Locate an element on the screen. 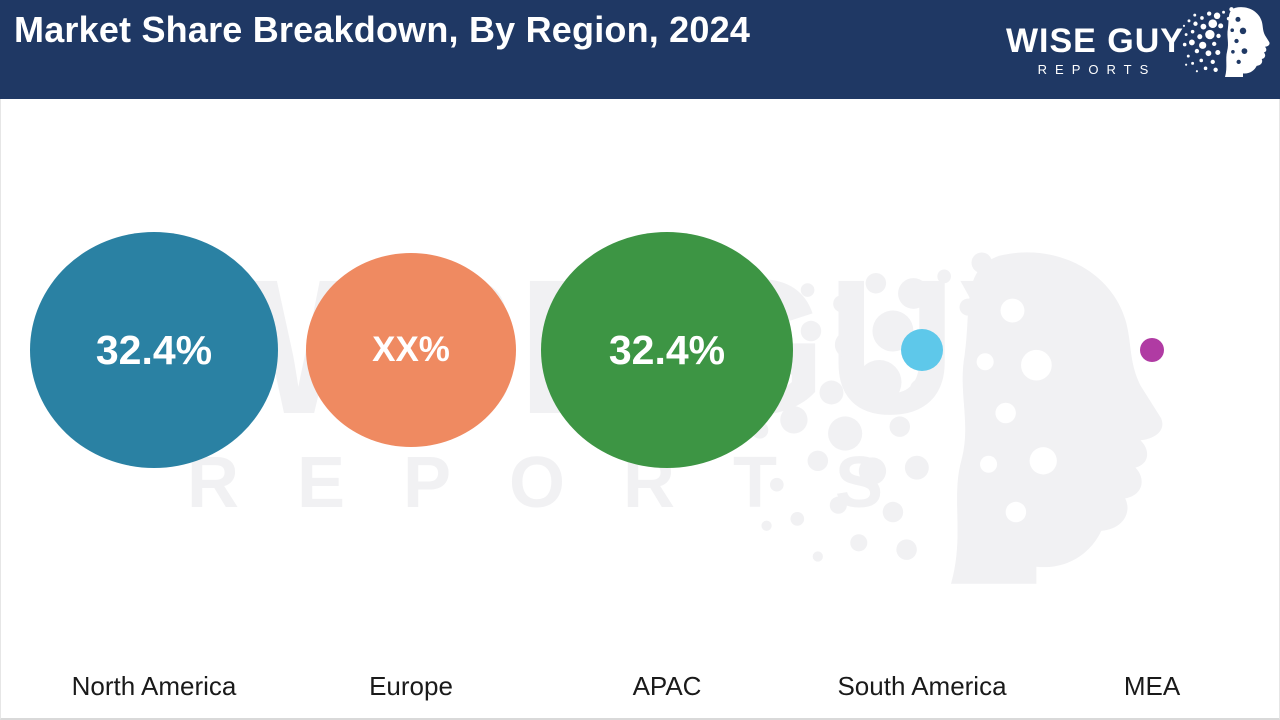 This screenshot has height=720, width=1280. bubble-value-label-north-america: 32.4% is located at coordinates (154, 349).